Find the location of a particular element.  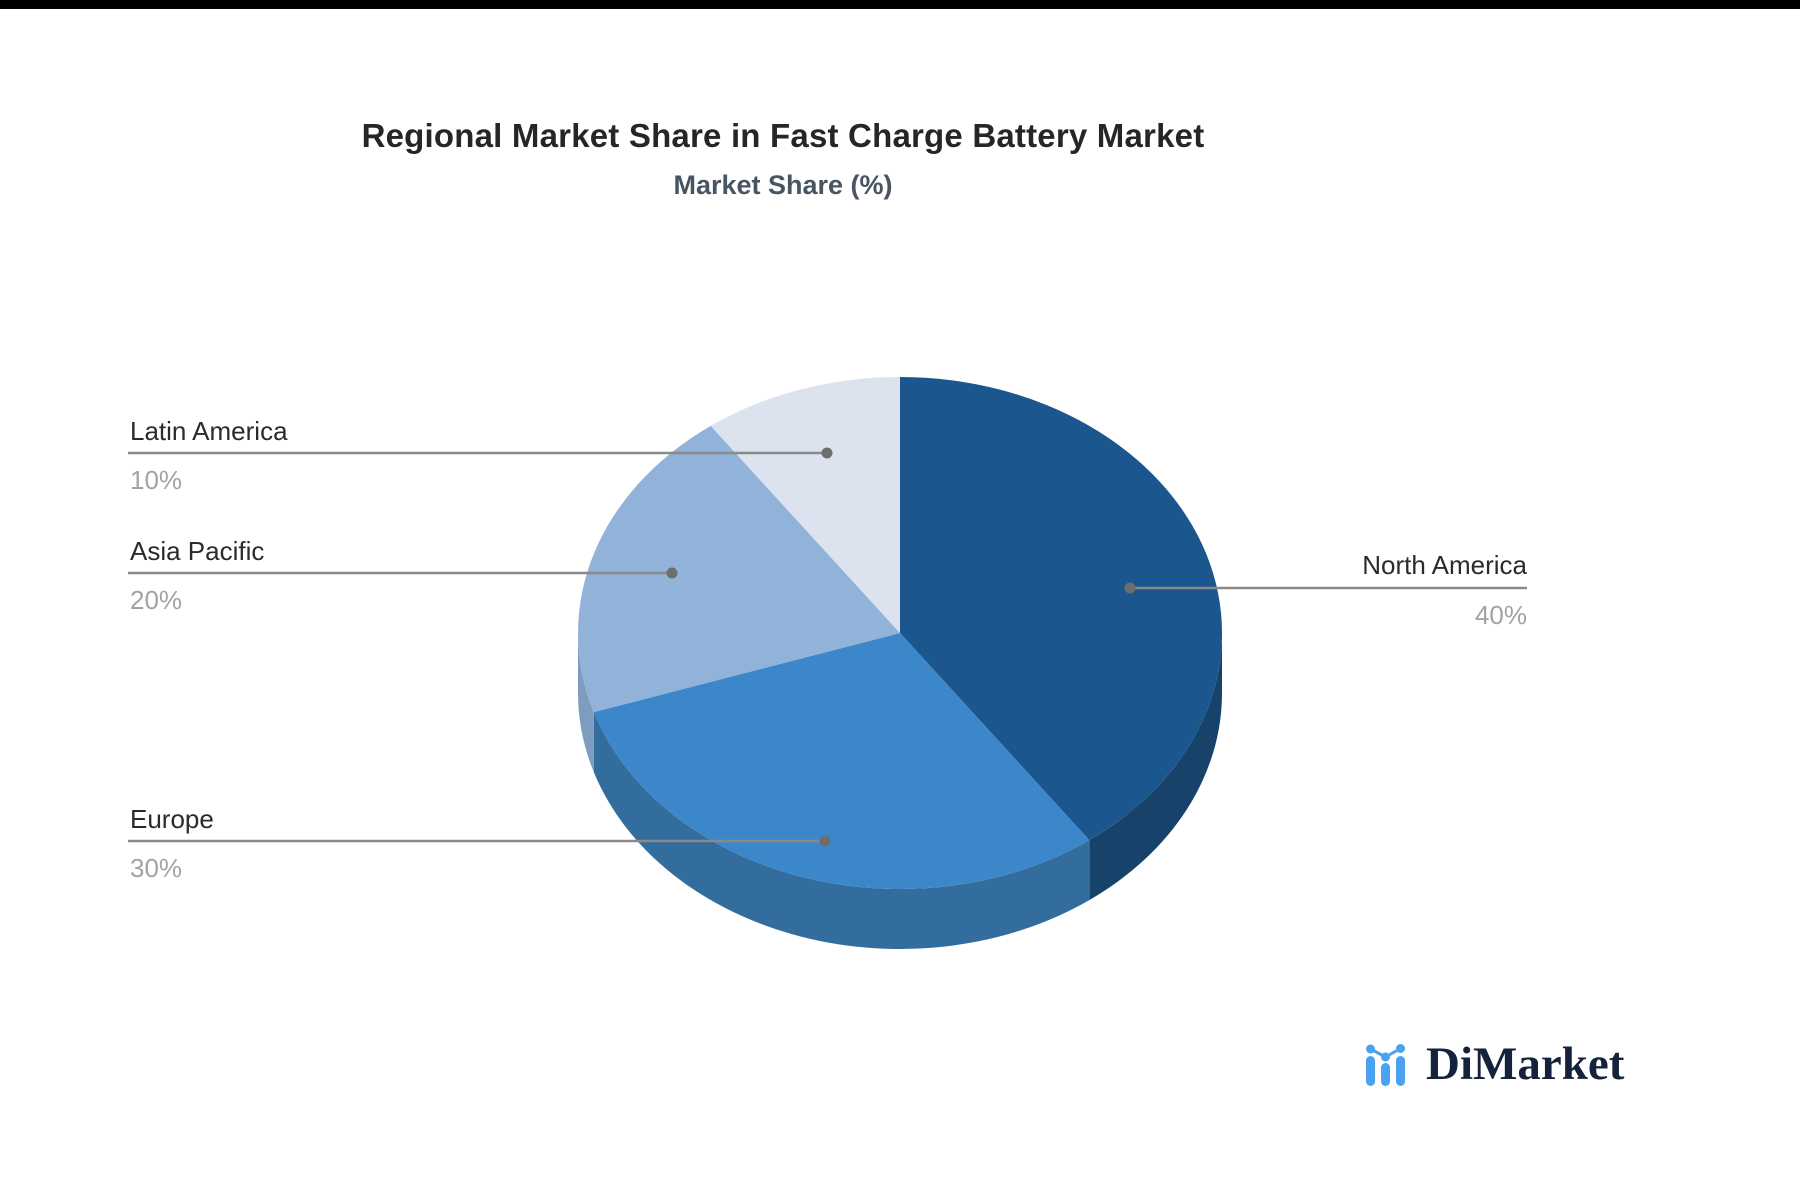

slice-value-asia-pacific: 20% is located at coordinates (156, 600).